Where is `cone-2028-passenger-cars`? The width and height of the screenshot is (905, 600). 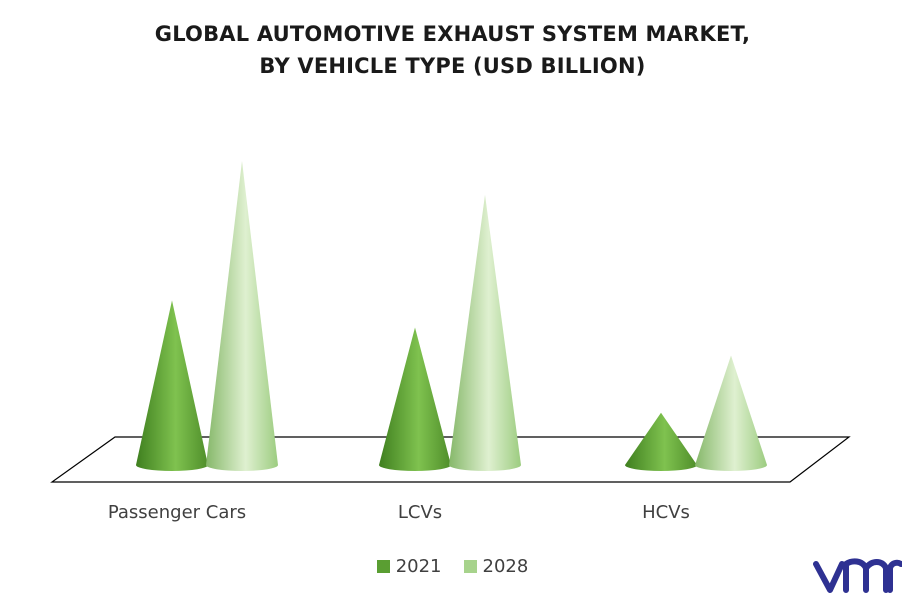 cone-2028-passenger-cars is located at coordinates (242, 315).